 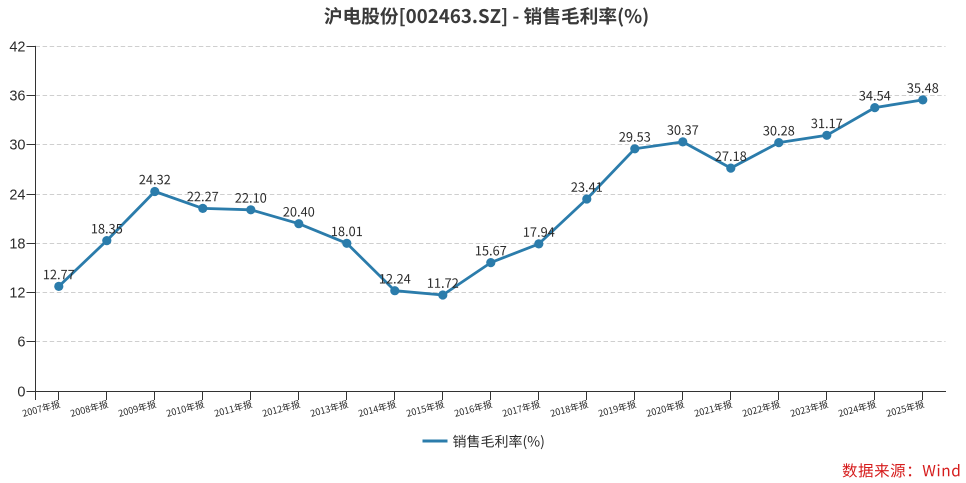 What do you see at coordinates (17, 146) in the screenshot?
I see `svg-text: 30` at bounding box center [17, 146].